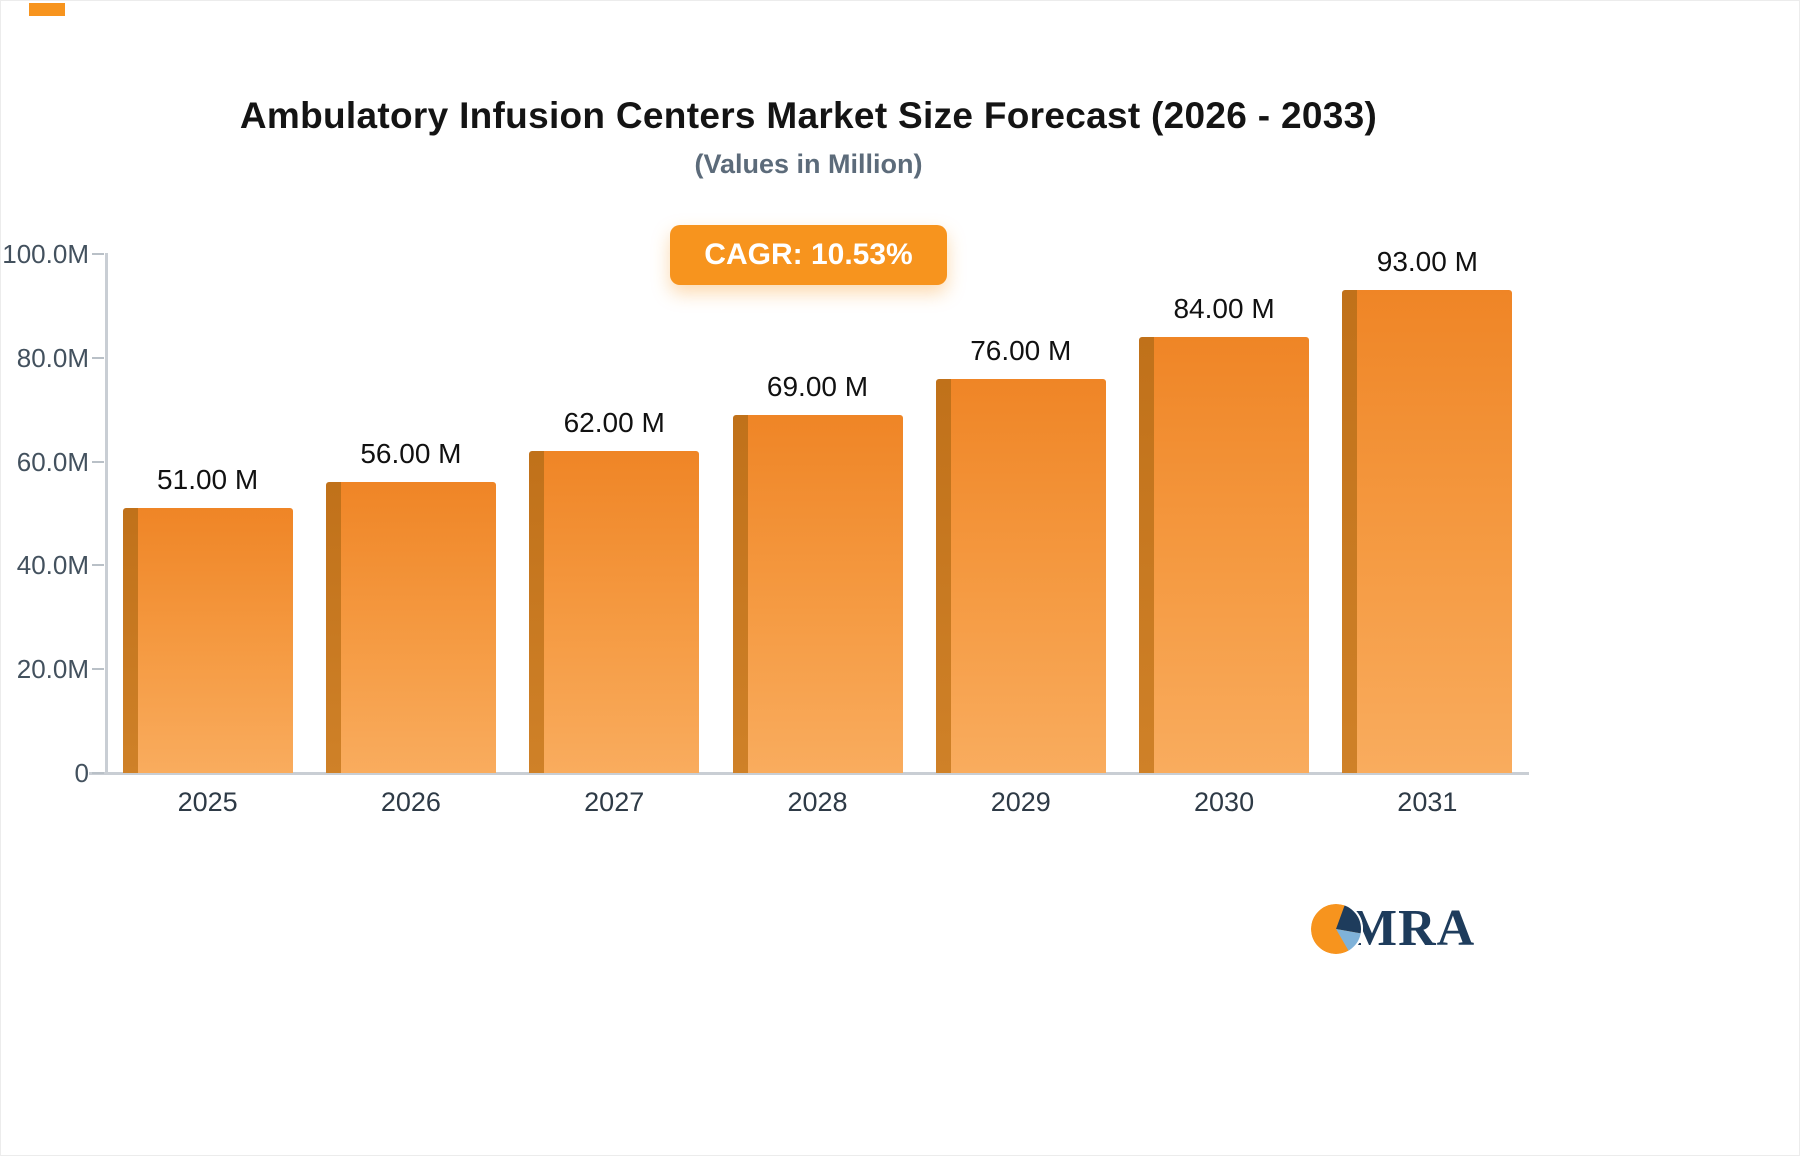  Describe the element at coordinates (207, 802) in the screenshot. I see `x-axis-tick-label: 2025` at that location.